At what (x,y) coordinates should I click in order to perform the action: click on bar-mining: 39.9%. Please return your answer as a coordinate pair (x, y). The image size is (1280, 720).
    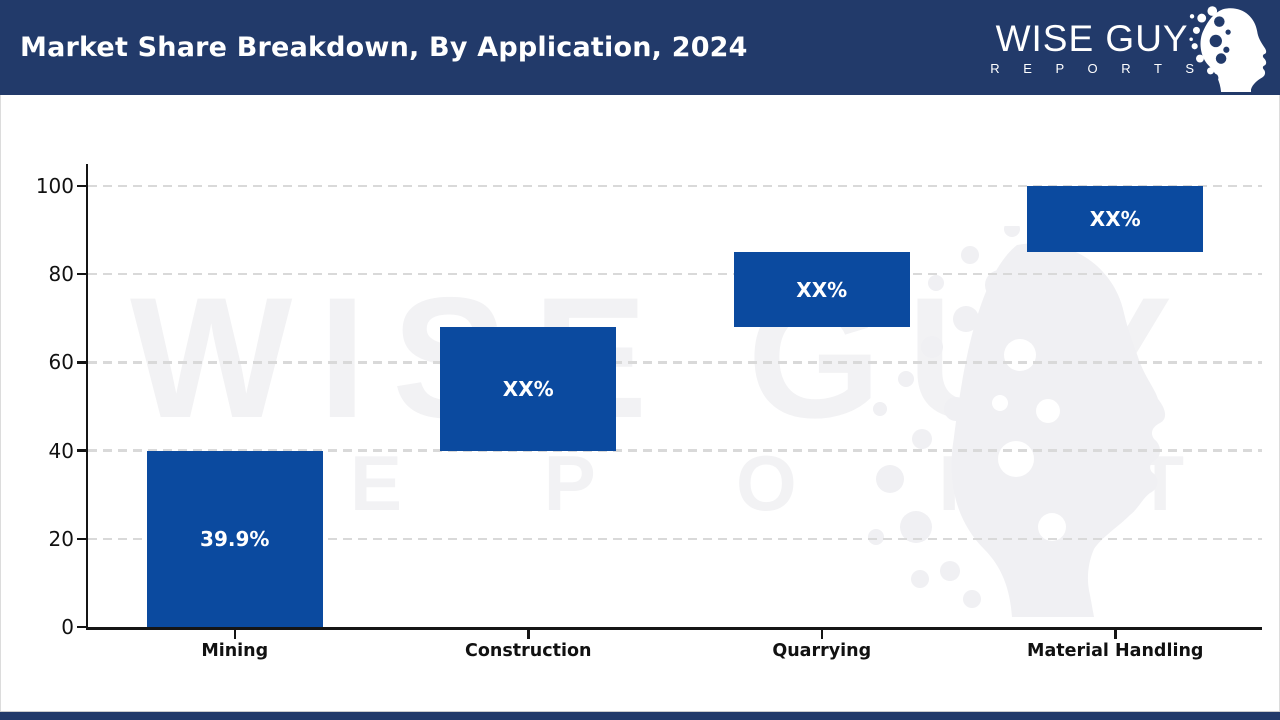
    Looking at the image, I should click on (234, 539).